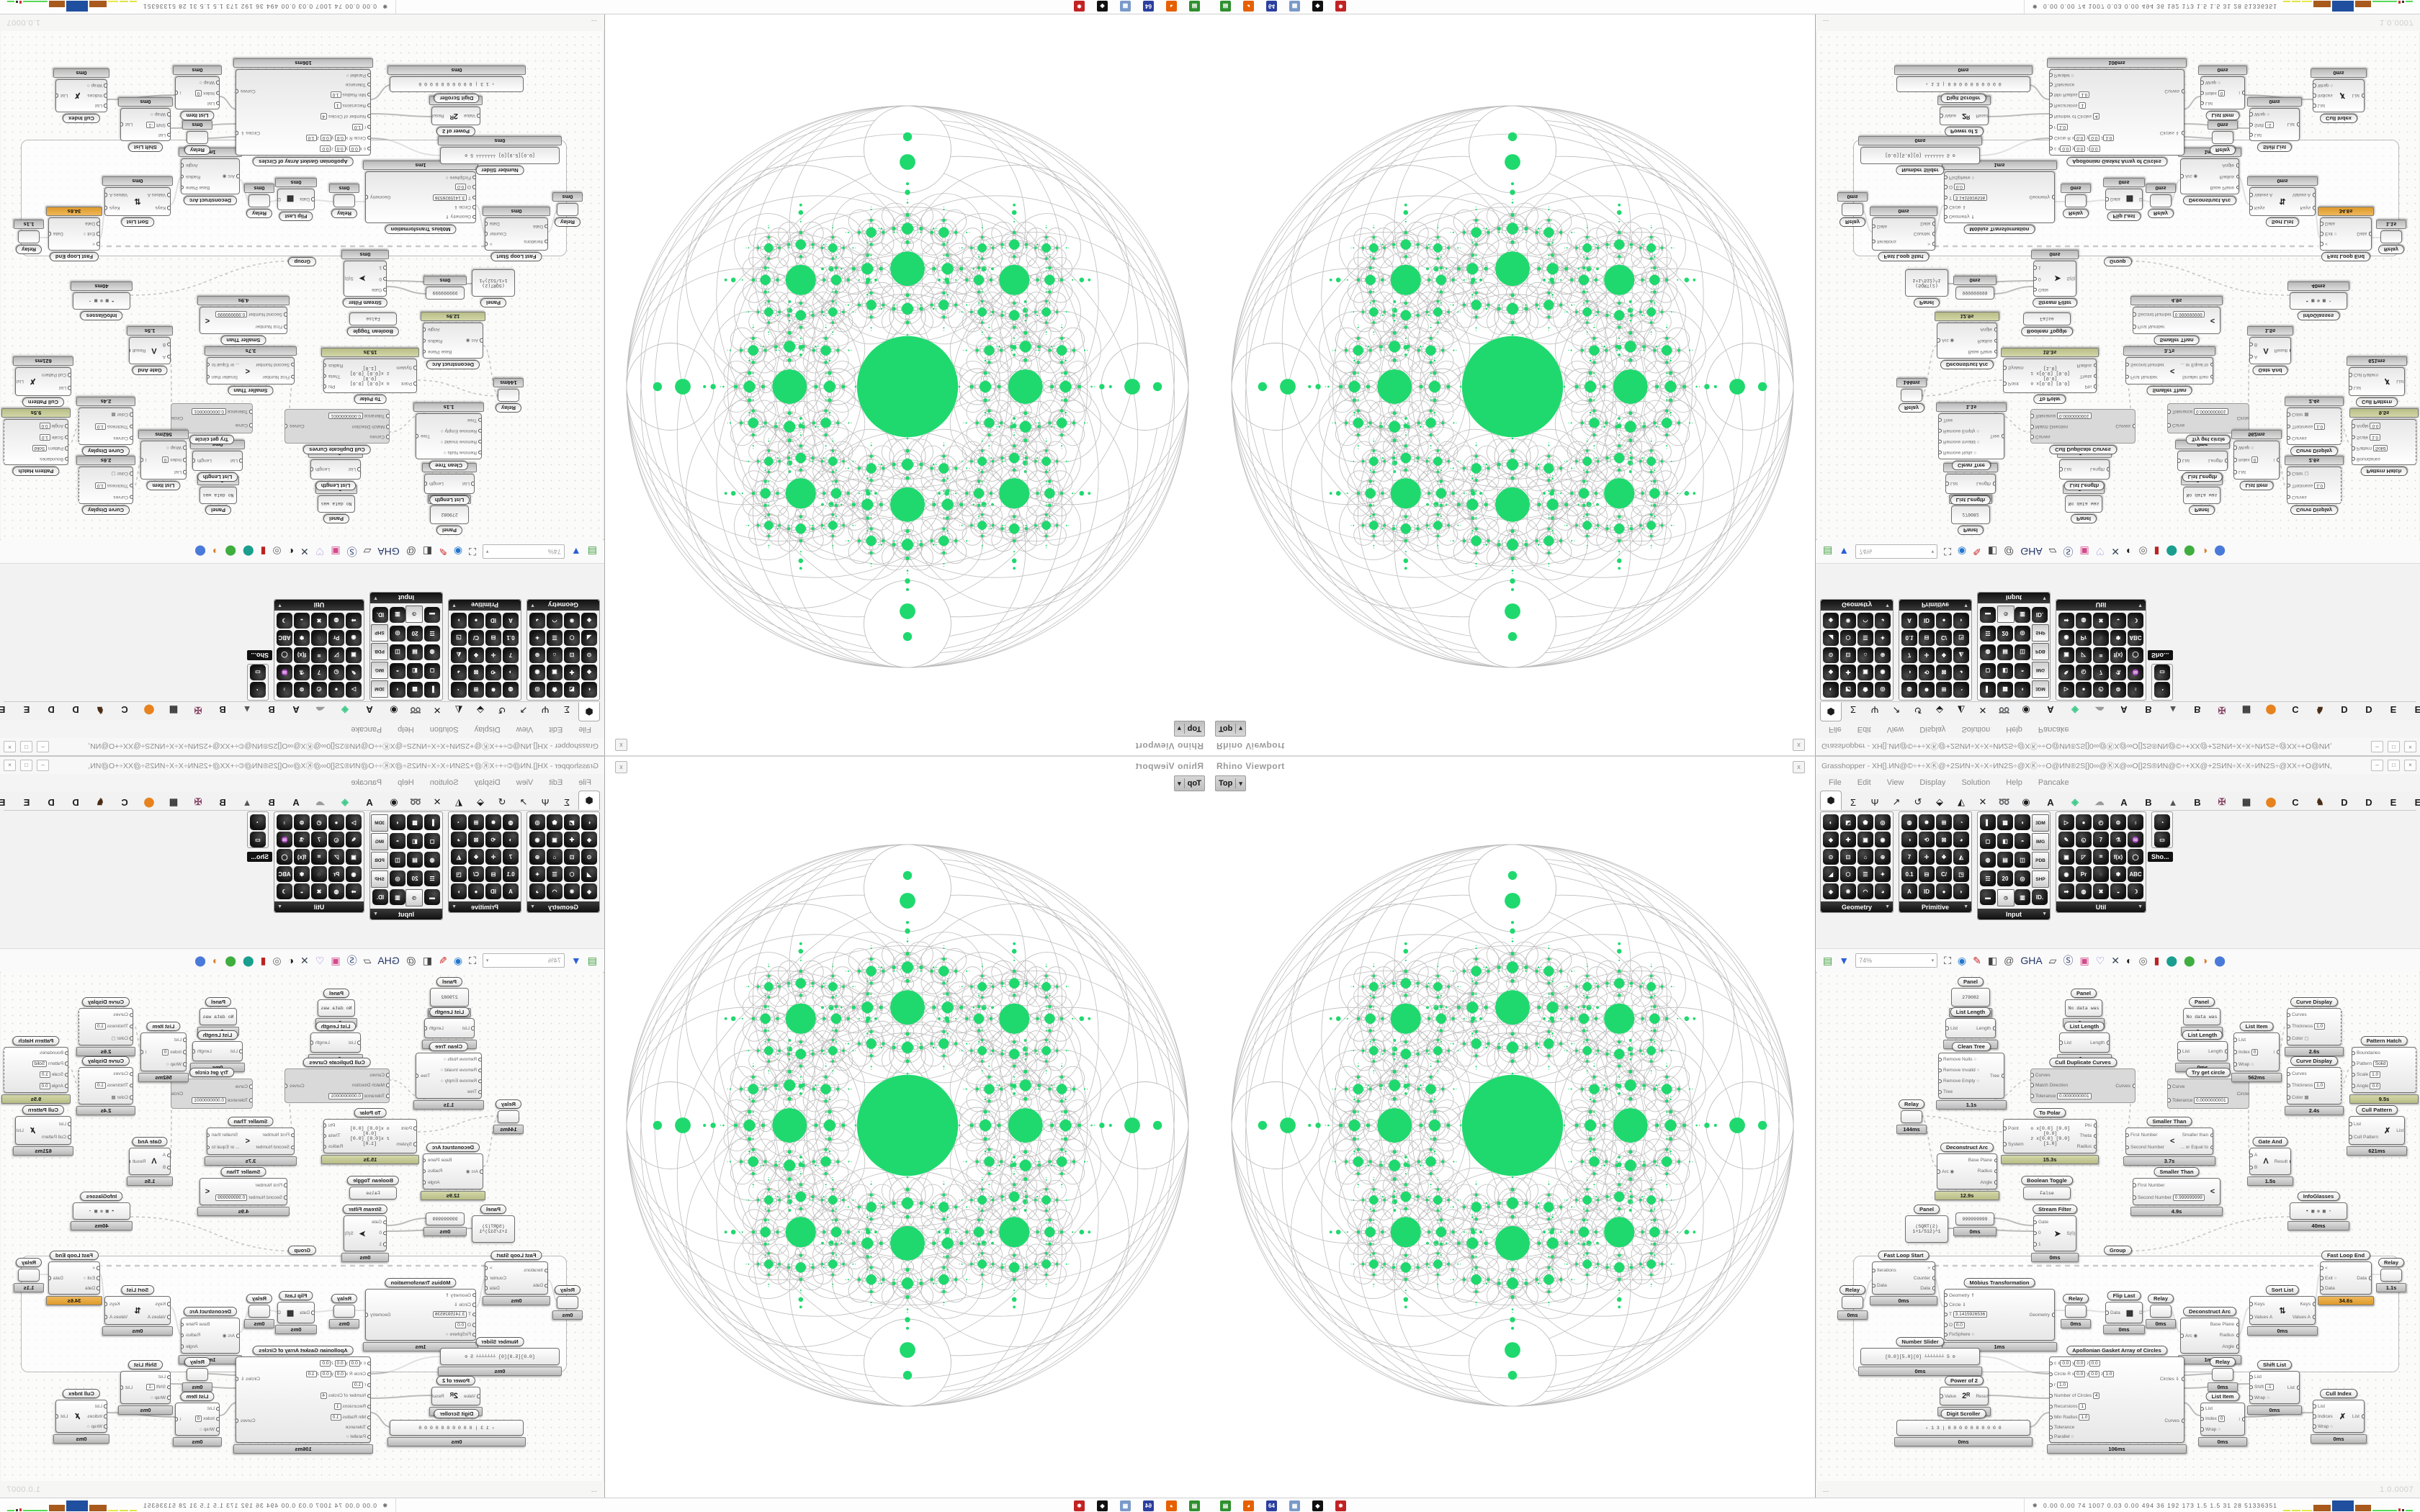  What do you see at coordinates (1865, 621) in the screenshot?
I see `component-icon: ◠` at bounding box center [1865, 621].